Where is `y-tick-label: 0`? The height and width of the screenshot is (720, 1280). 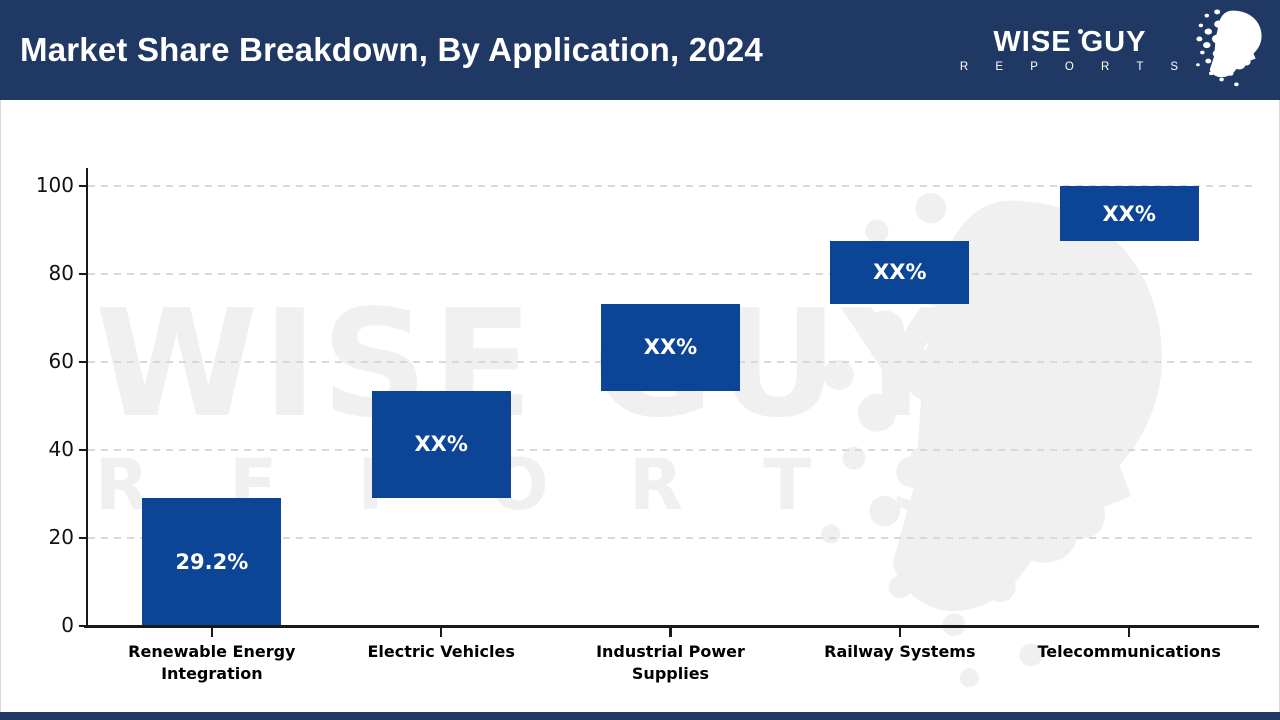 y-tick-label: 0 is located at coordinates (67, 625).